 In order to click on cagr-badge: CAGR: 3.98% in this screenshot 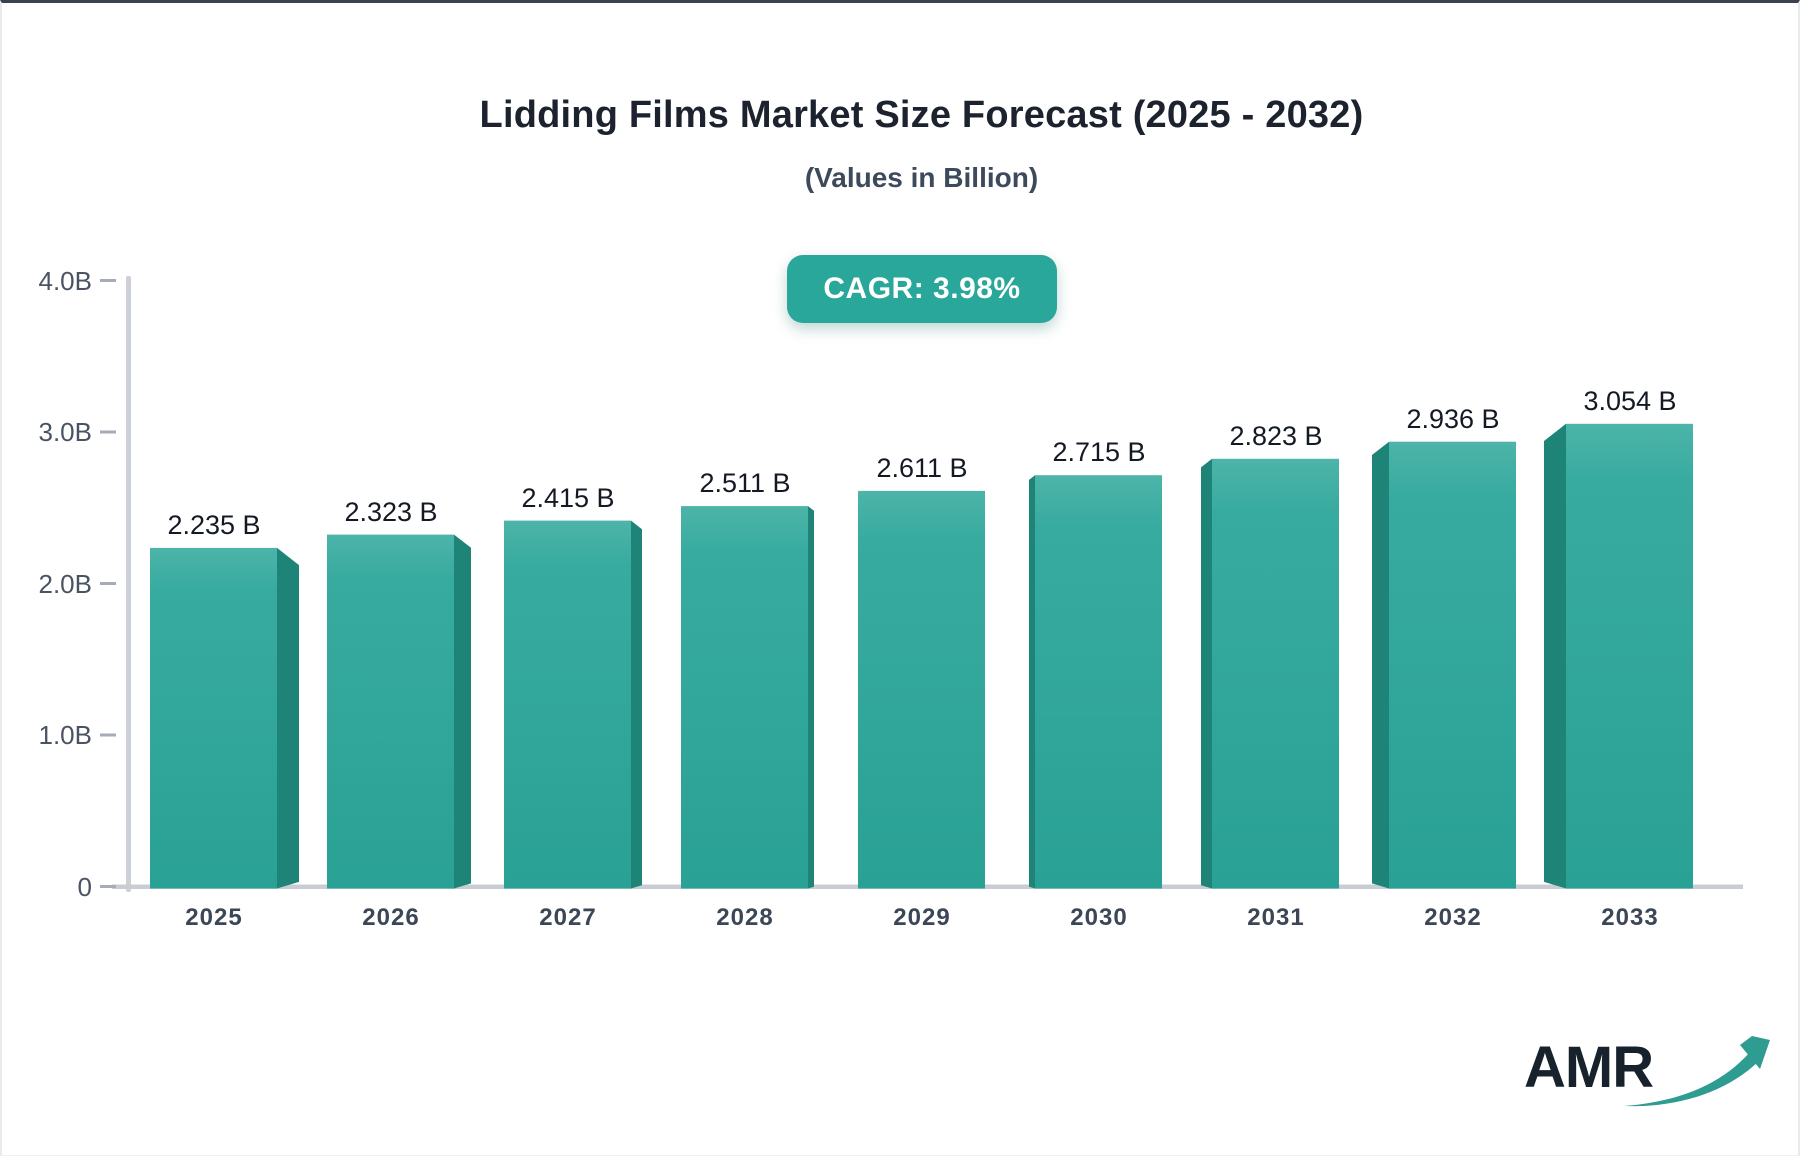, I will do `click(922, 289)`.